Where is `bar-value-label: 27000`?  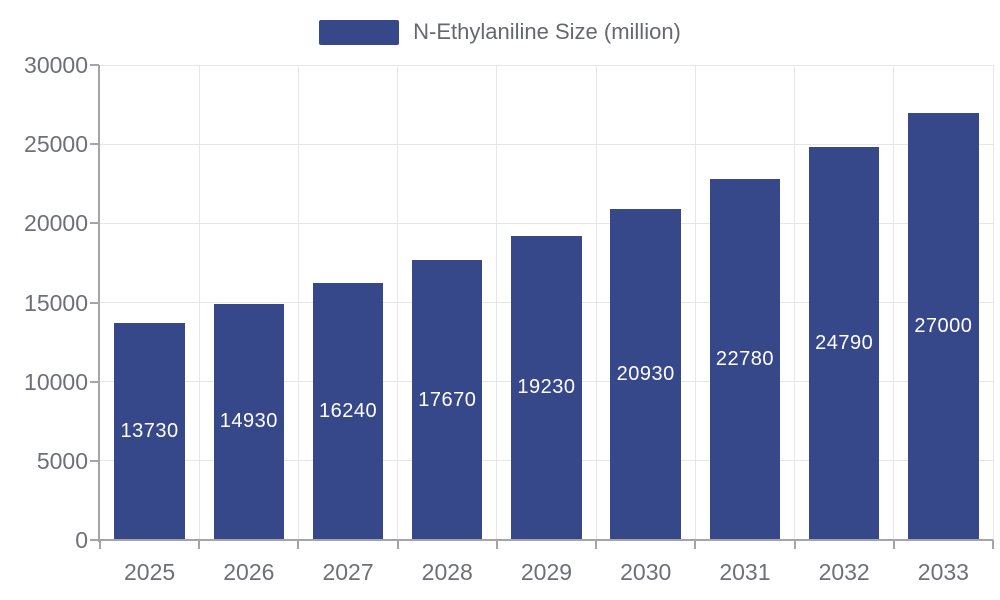
bar-value-label: 27000 is located at coordinates (943, 325).